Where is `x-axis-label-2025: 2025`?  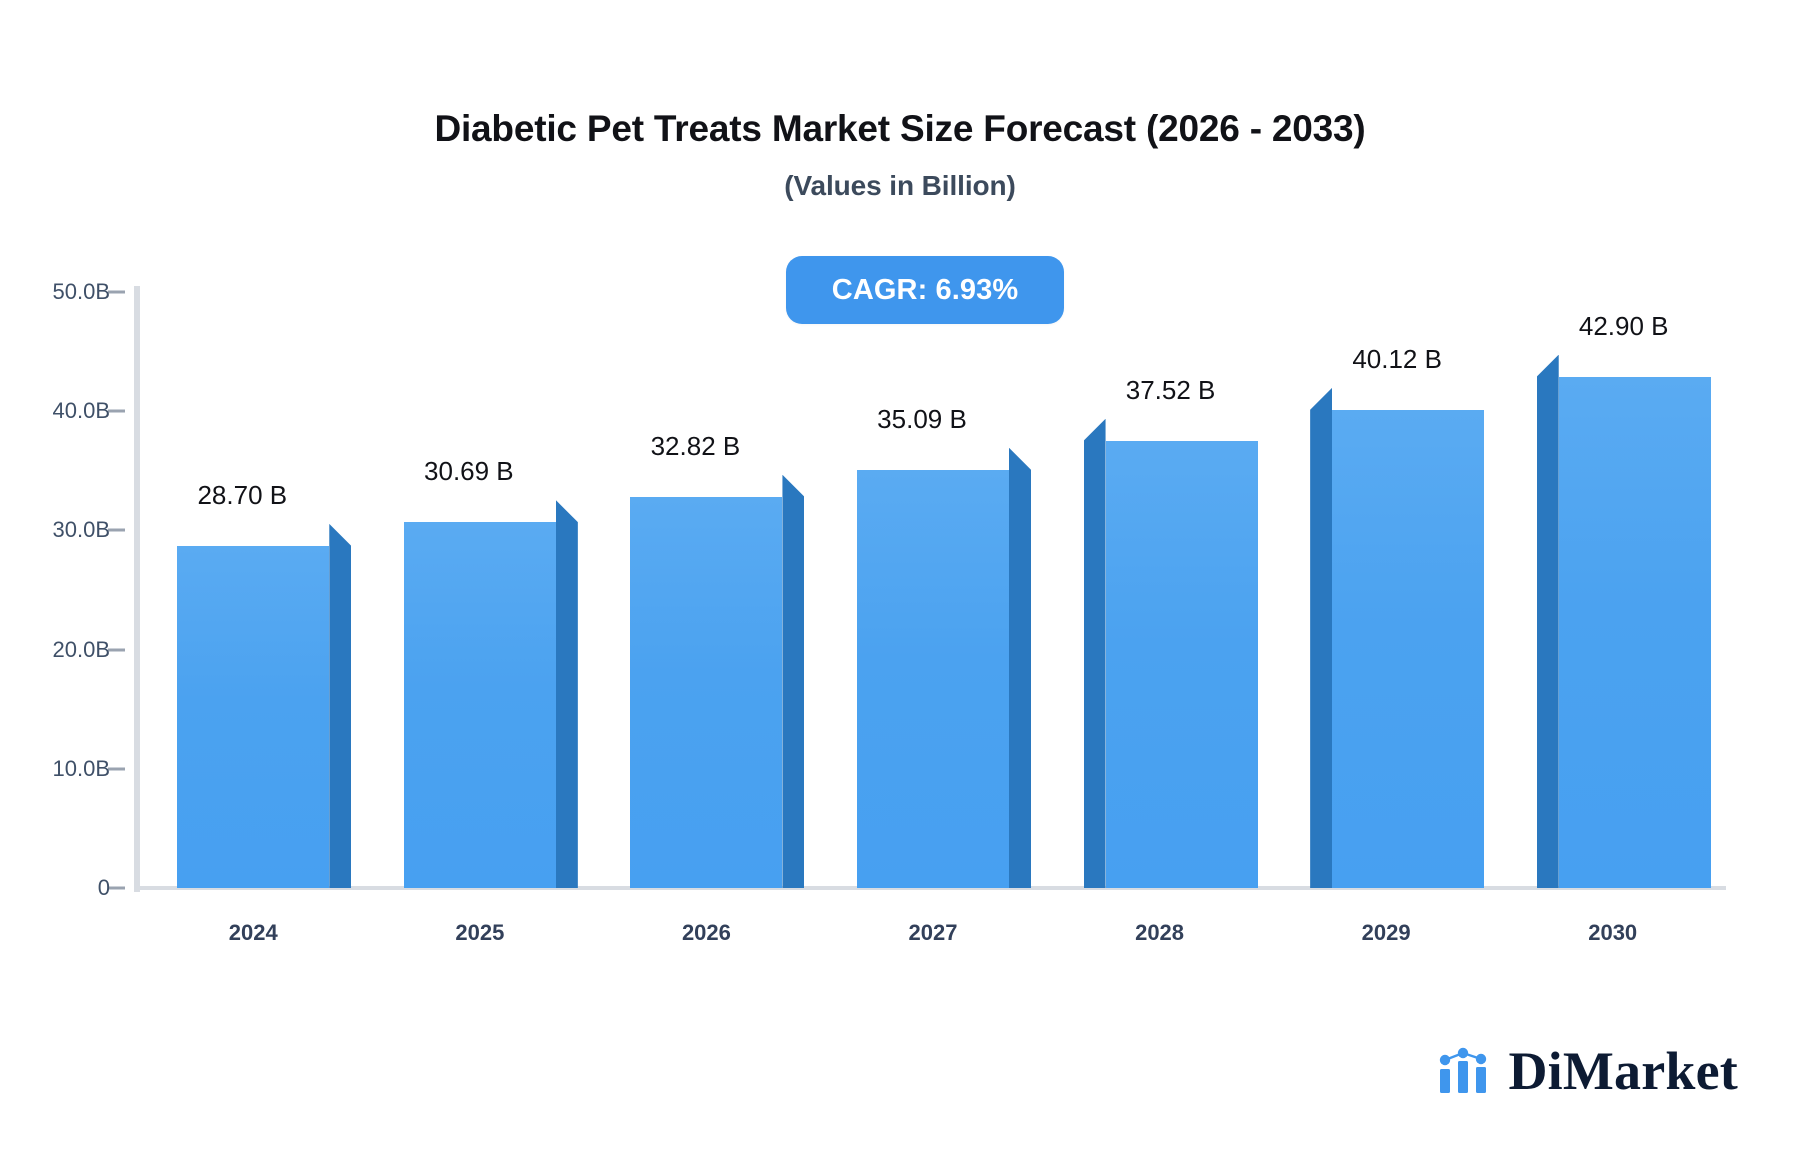 x-axis-label-2025: 2025 is located at coordinates (480, 932).